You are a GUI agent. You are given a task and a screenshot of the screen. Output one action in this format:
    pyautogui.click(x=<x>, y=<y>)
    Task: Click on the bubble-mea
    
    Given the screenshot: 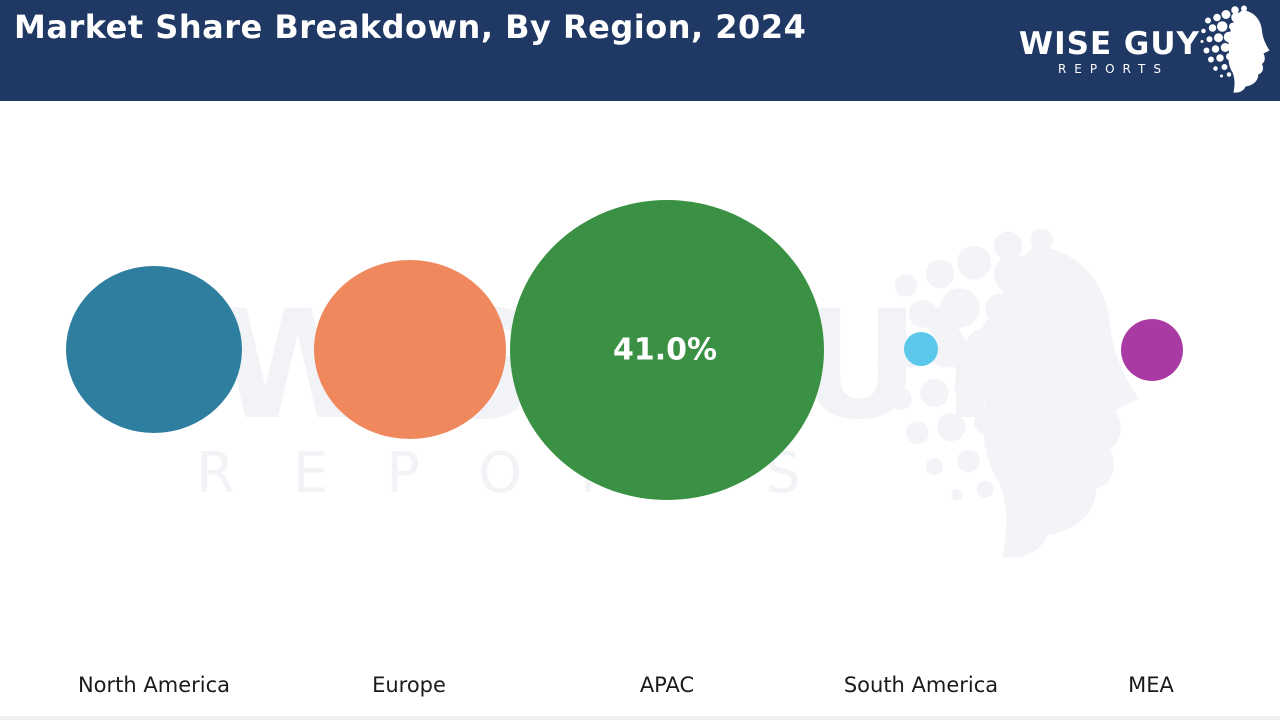 What is the action you would take?
    pyautogui.click(x=1152, y=350)
    